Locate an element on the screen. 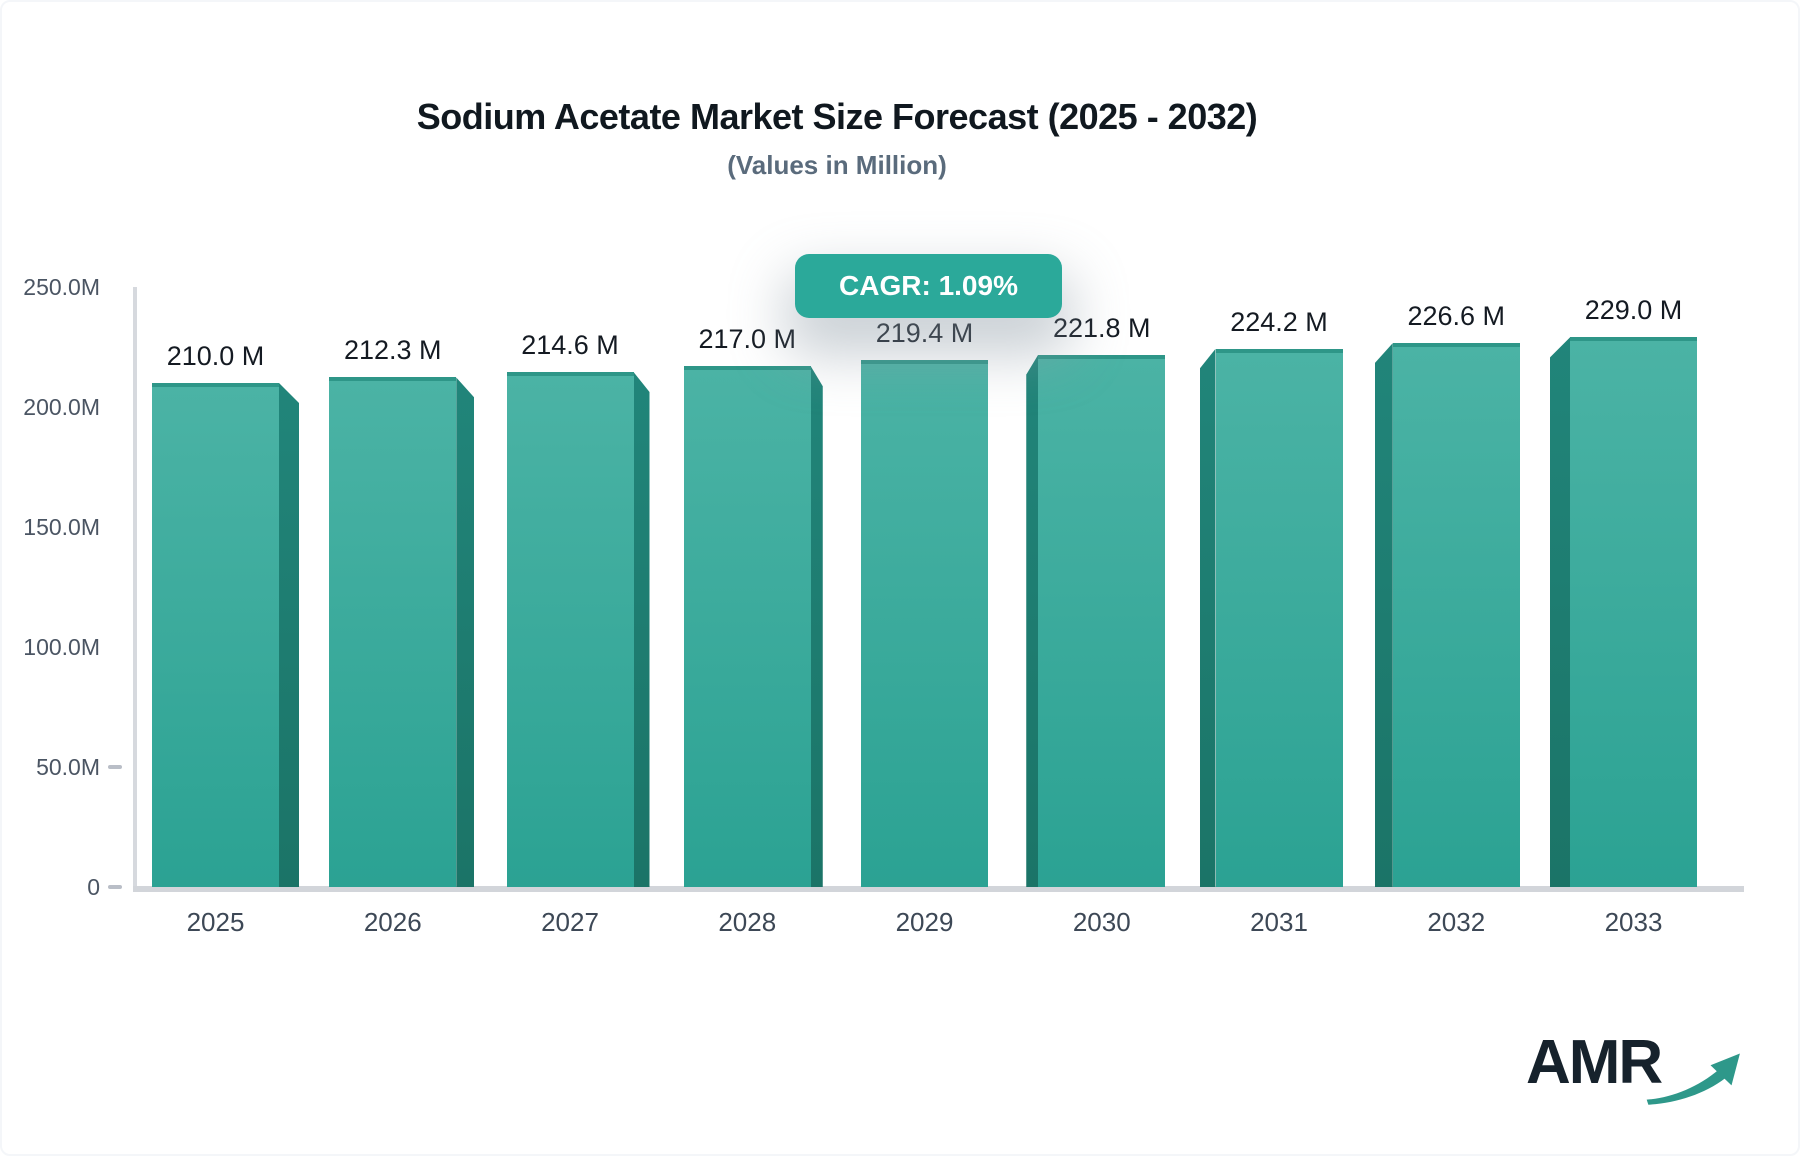 This screenshot has width=1800, height=1156. y-axis-label: 0 is located at coordinates (93, 887).